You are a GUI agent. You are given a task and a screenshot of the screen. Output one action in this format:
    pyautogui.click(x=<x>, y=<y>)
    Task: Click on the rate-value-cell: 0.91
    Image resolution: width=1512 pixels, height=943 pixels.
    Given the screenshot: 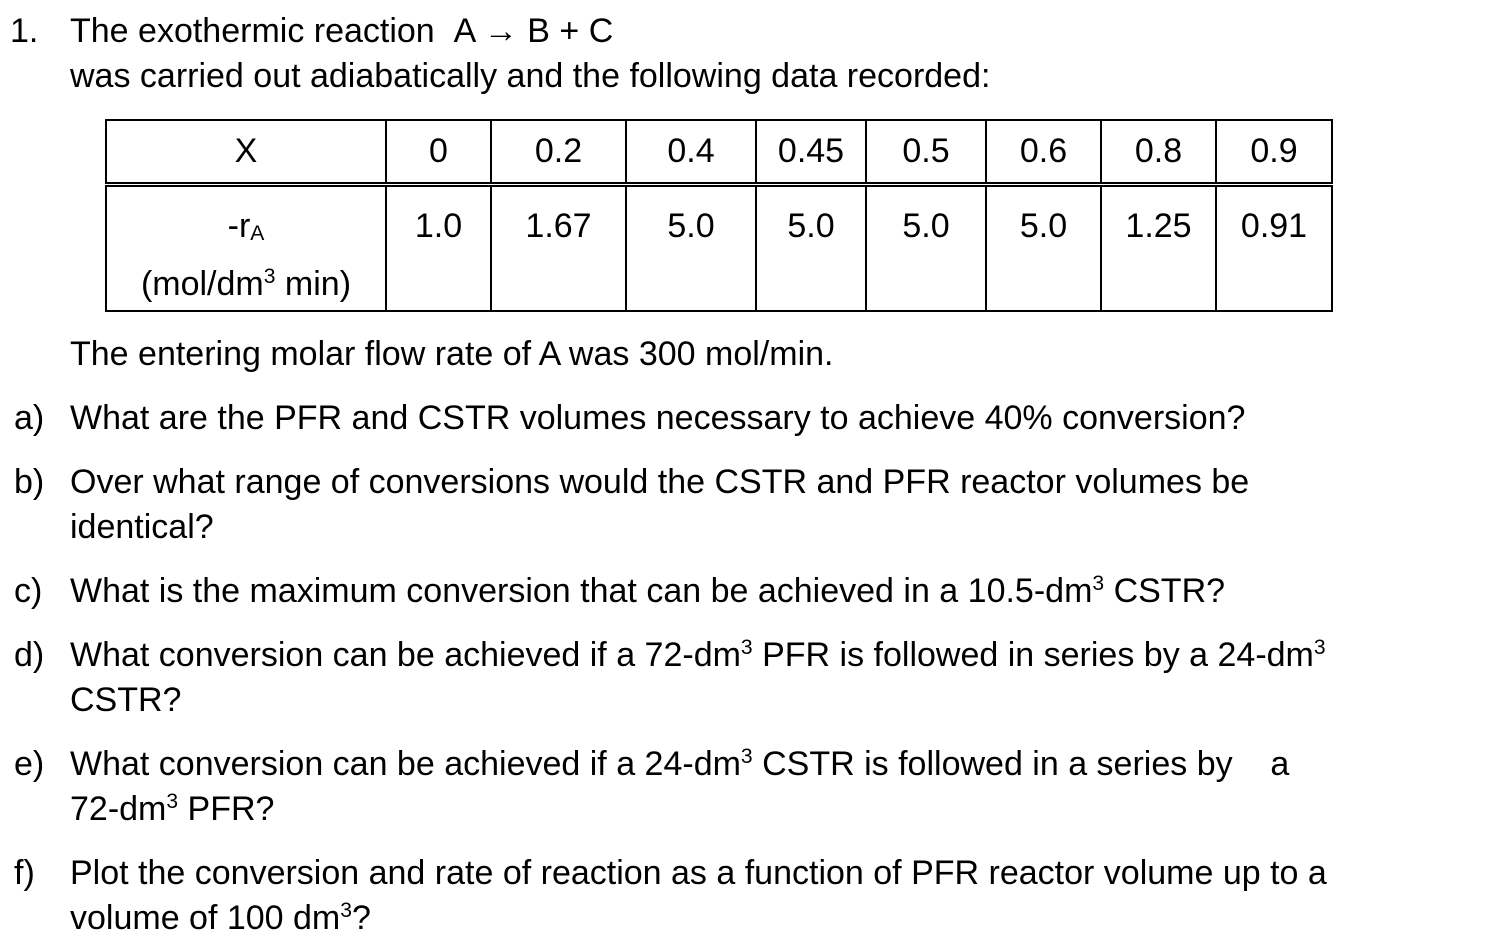 What is the action you would take?
    pyautogui.click(x=1274, y=247)
    